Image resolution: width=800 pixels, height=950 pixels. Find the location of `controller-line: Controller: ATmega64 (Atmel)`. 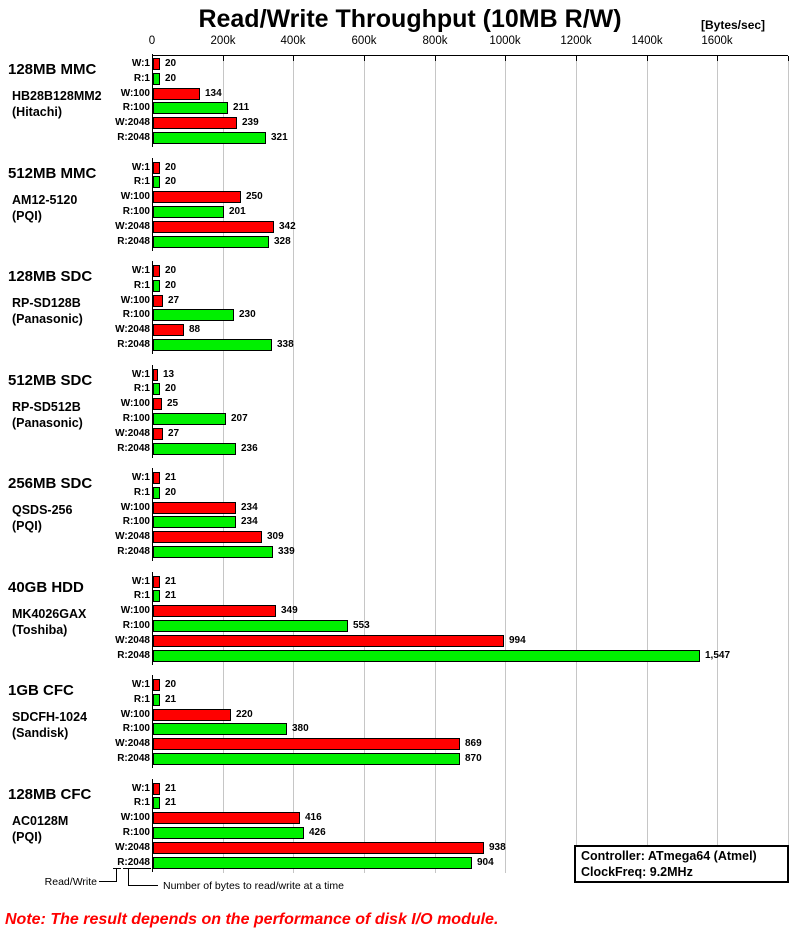

controller-line: Controller: ATmega64 (Atmel) is located at coordinates (669, 856).